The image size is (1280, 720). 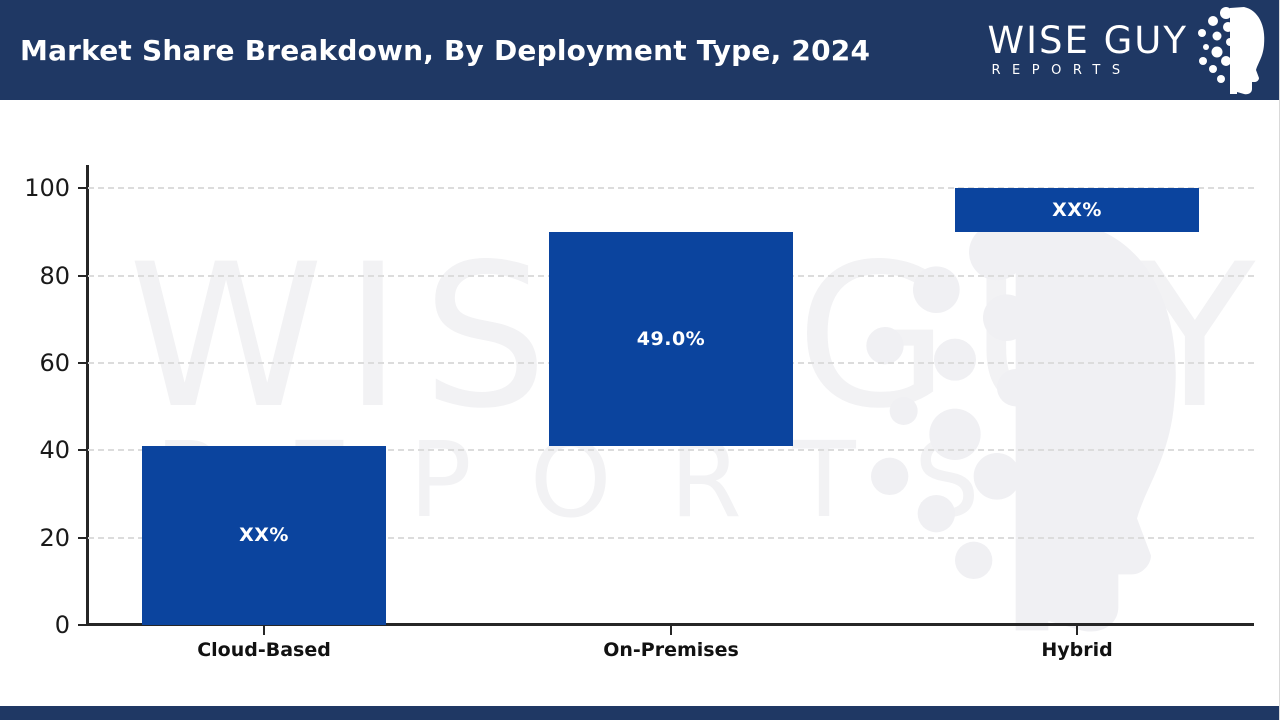 I want to click on logo-wordmark: WISE GUY, so click(x=1087, y=40).